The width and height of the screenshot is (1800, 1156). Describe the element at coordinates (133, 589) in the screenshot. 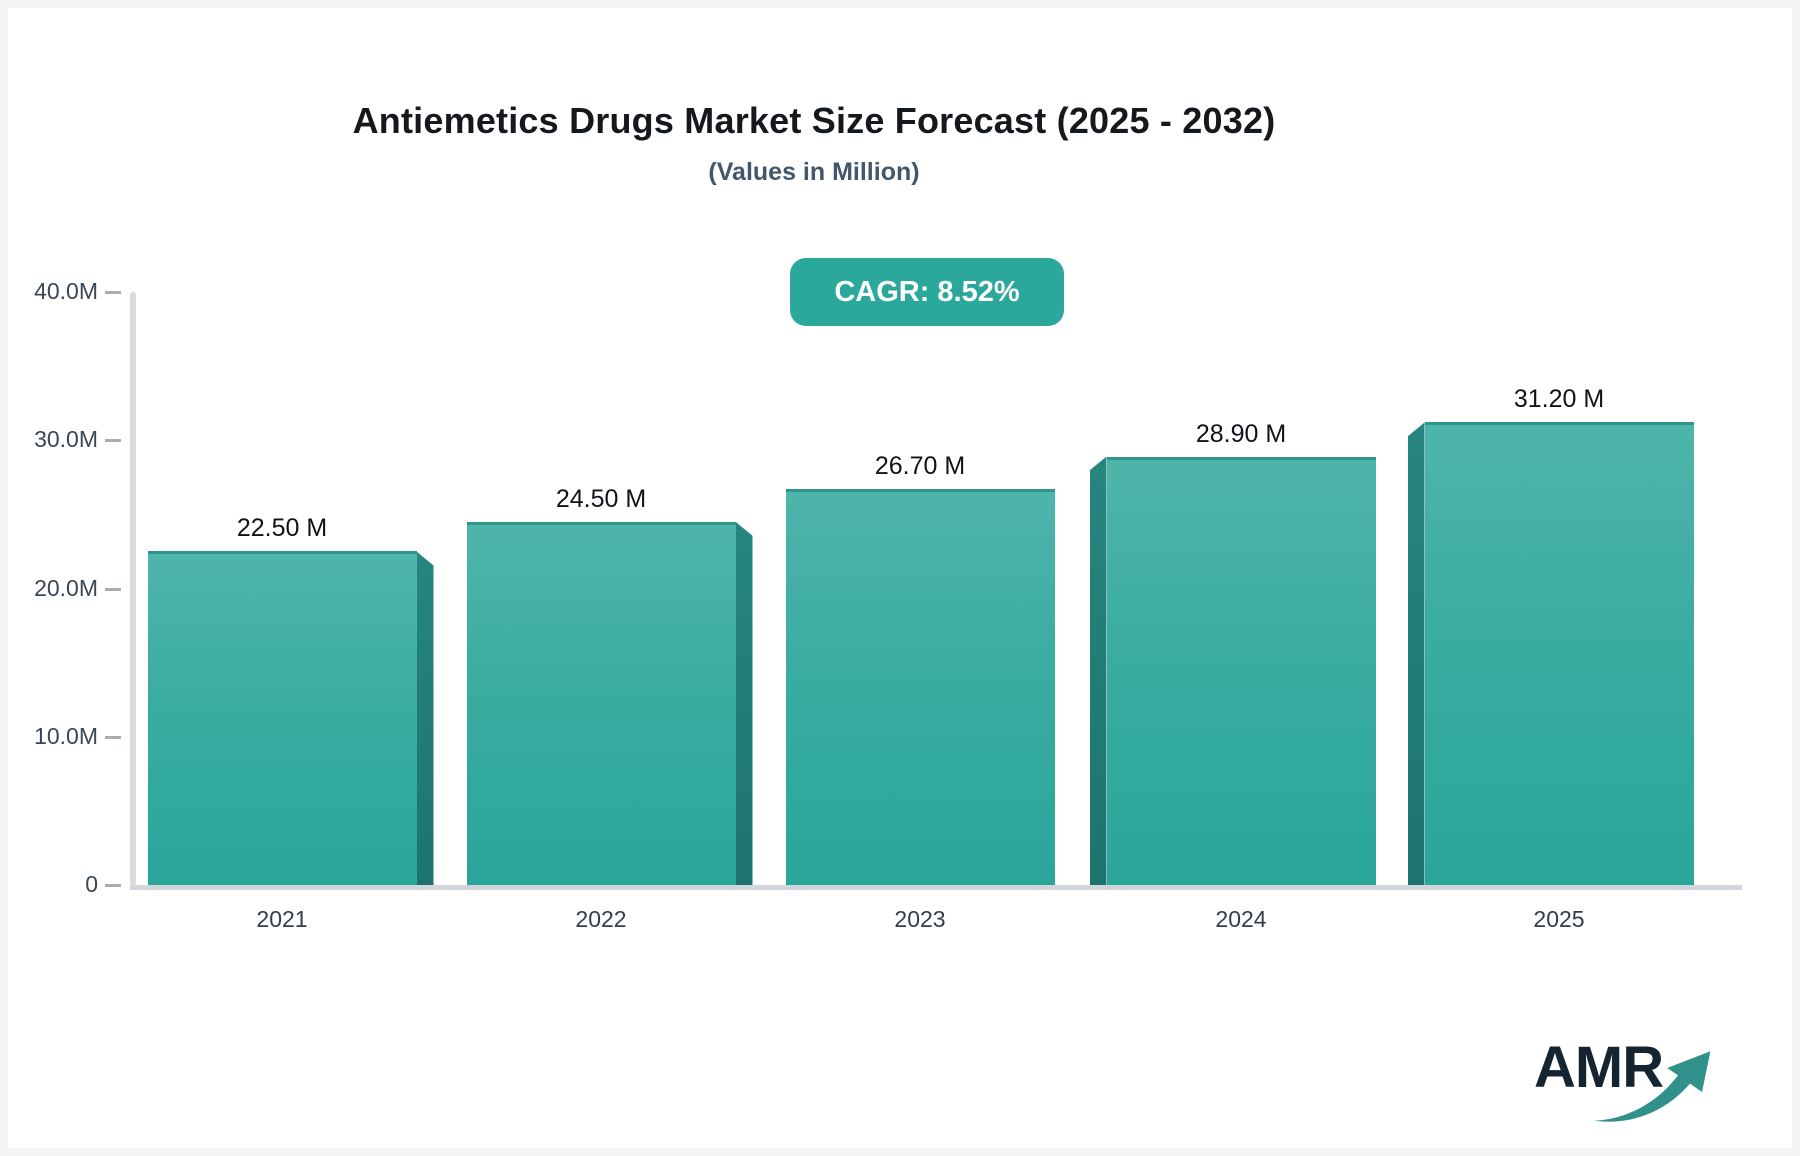

I see `y-axis-line` at that location.